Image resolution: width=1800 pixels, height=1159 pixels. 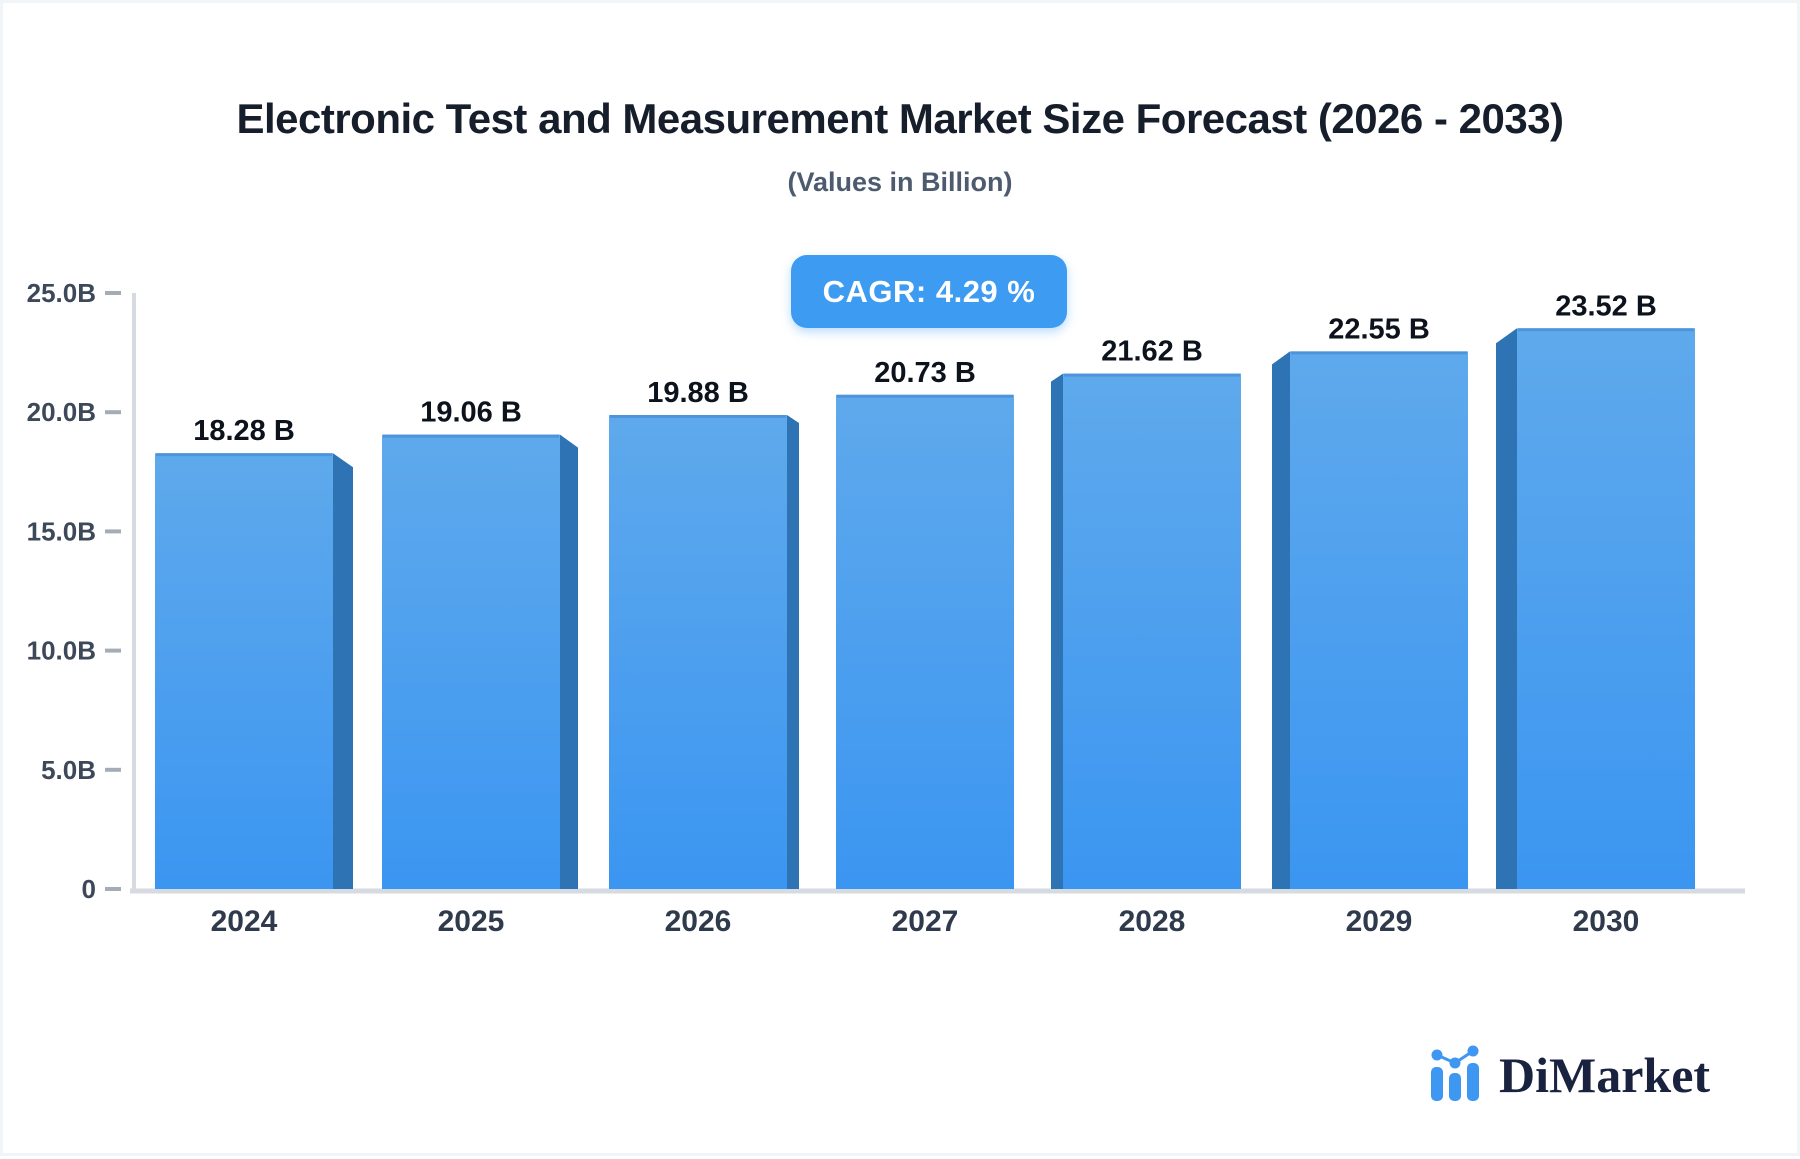 I want to click on bar-value-label: 21.62 B, so click(x=1152, y=352).